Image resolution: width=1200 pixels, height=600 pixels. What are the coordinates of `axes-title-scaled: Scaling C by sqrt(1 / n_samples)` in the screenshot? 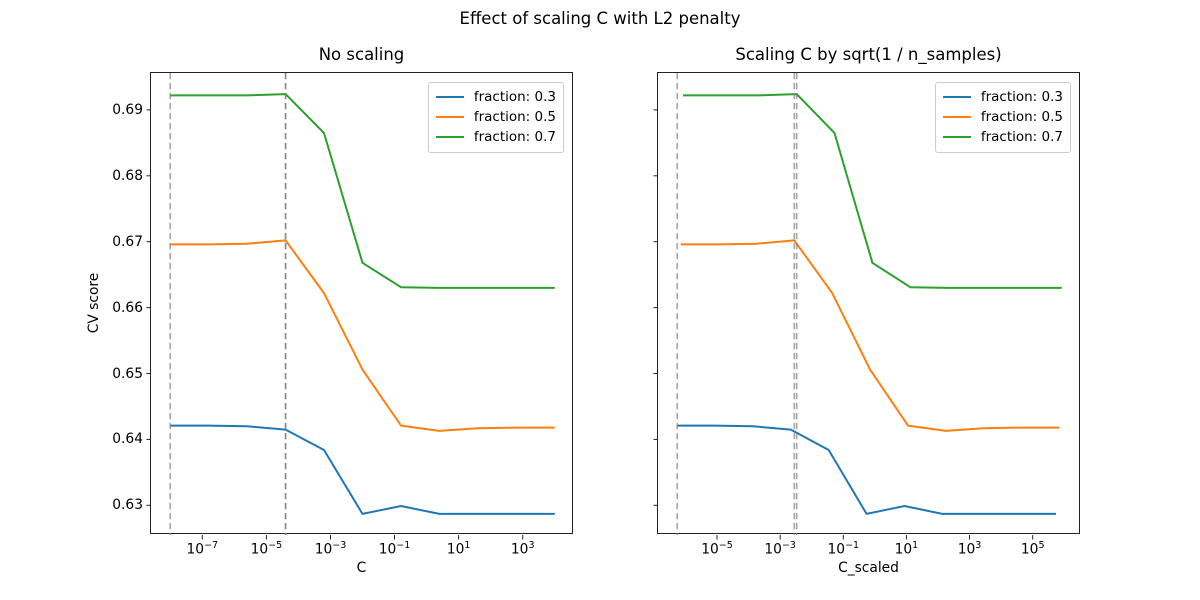 It's located at (868, 54).